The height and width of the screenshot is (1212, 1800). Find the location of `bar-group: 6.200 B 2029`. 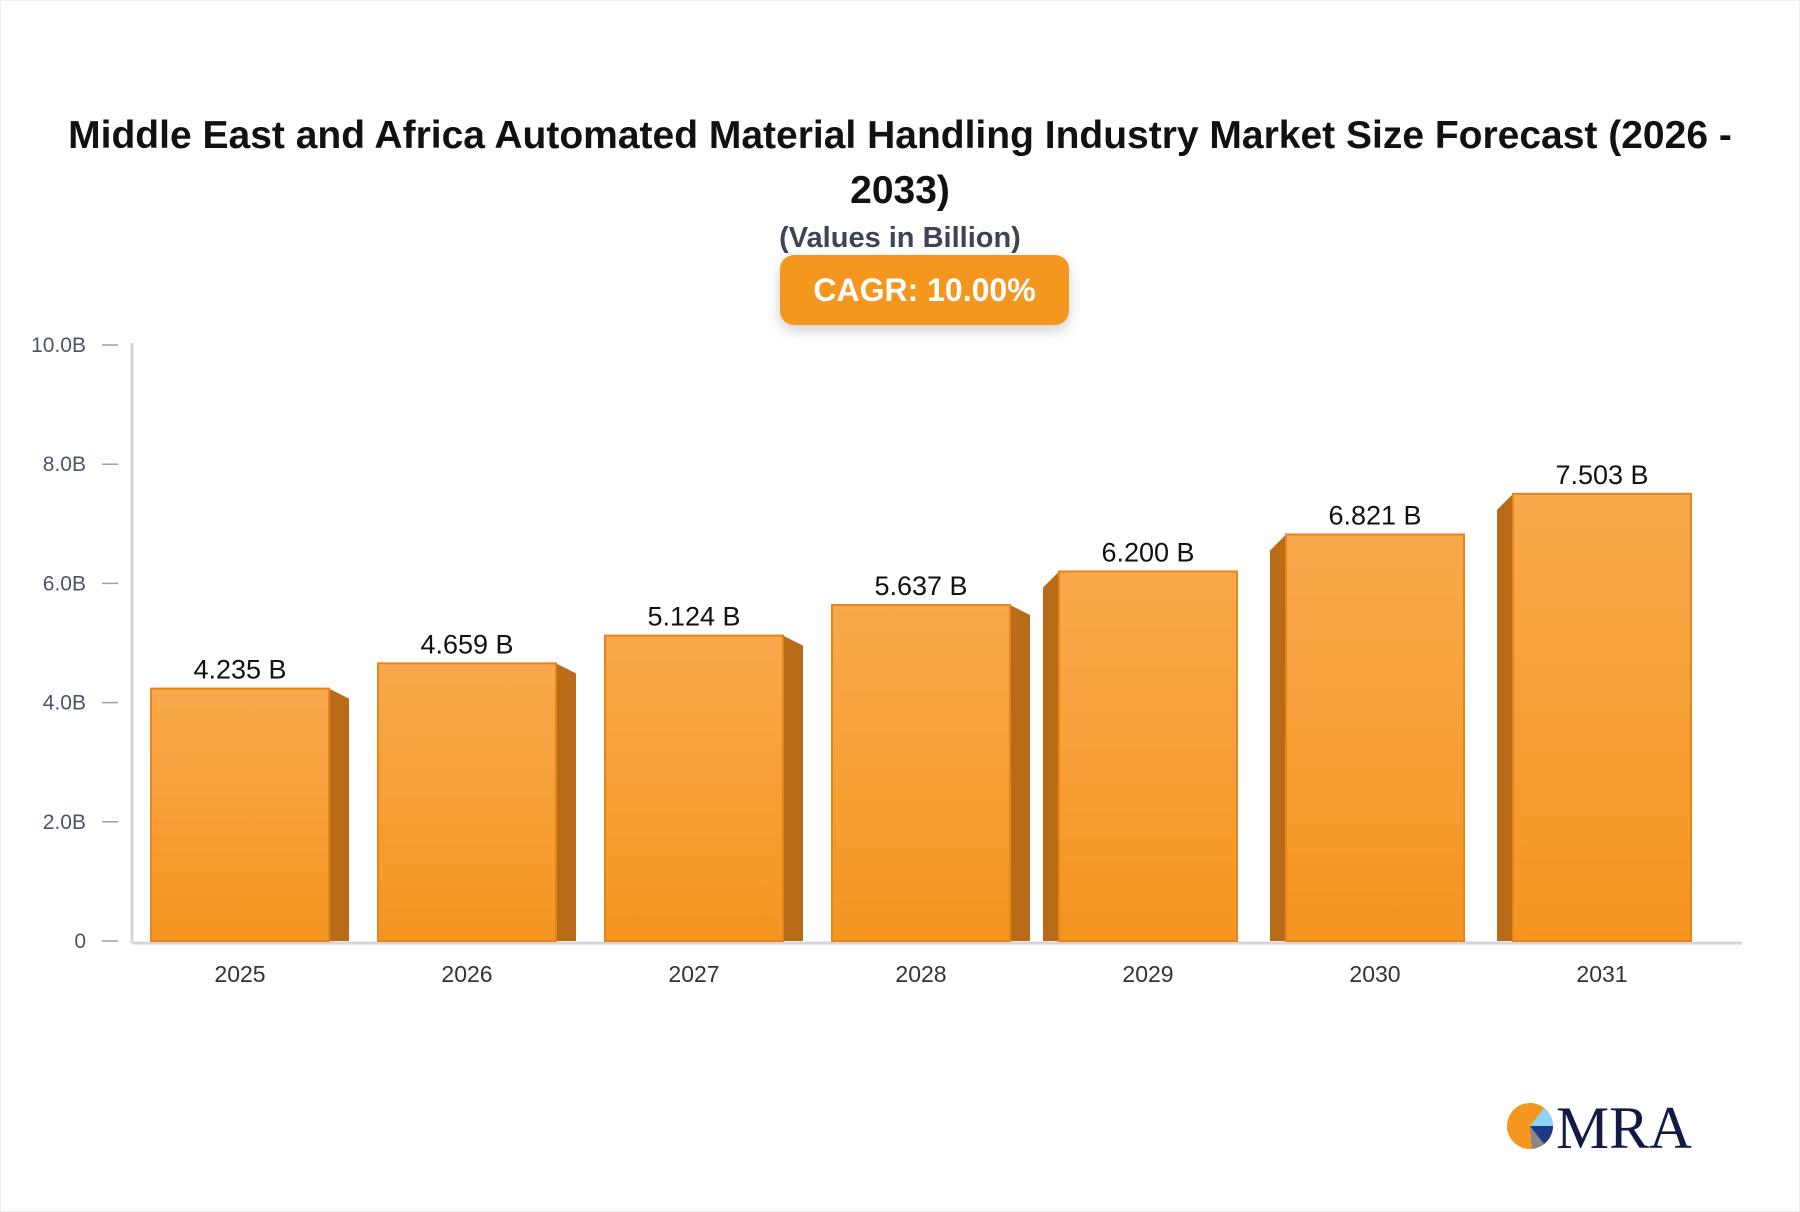

bar-group: 6.200 B 2029 is located at coordinates (1140, 762).